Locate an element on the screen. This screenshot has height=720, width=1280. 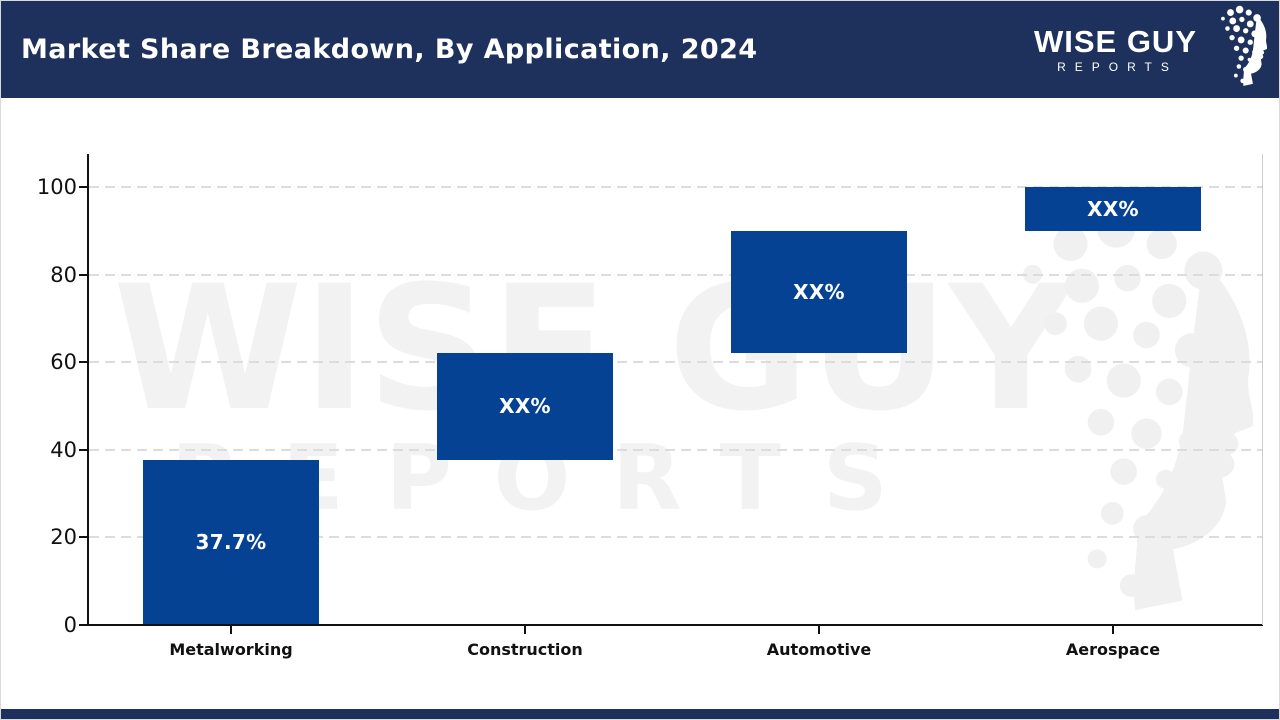
brand-name: WISE GUY is located at coordinates (1115, 41).